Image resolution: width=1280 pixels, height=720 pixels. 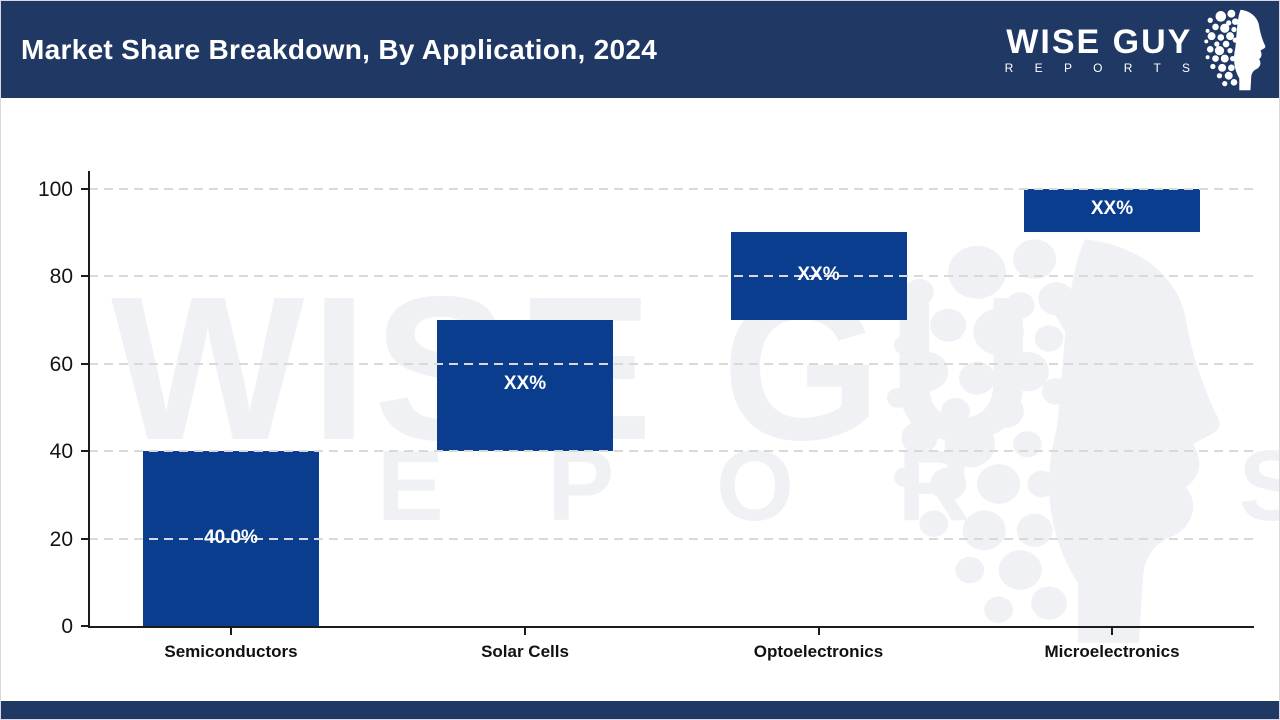 What do you see at coordinates (231, 651) in the screenshot?
I see `x-tick-label: Semiconductors` at bounding box center [231, 651].